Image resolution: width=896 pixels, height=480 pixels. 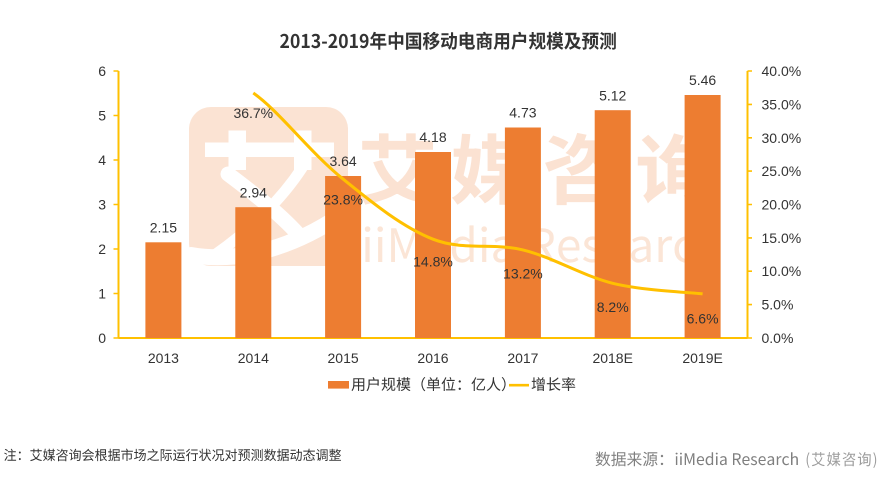 I want to click on svg-text: 35.0%, so click(x=782, y=104).